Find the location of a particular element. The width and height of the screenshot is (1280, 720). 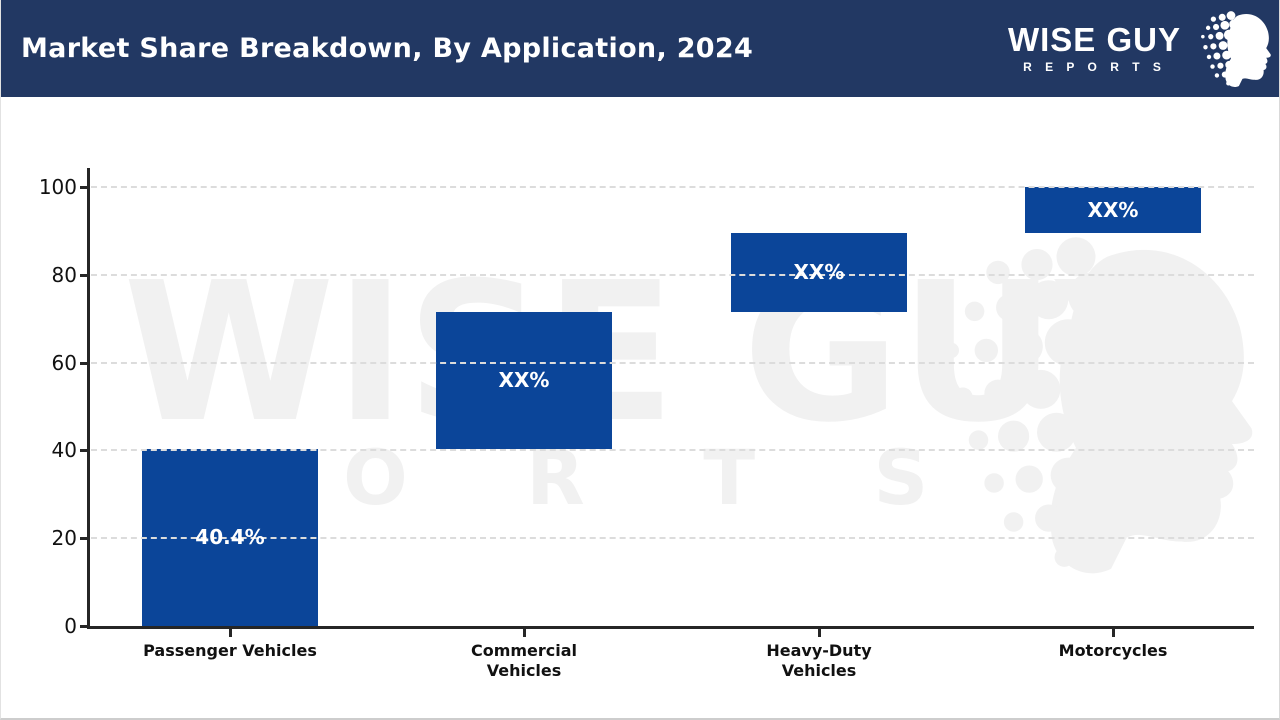

y-axis-tick-label: 80 is located at coordinates (64, 274).